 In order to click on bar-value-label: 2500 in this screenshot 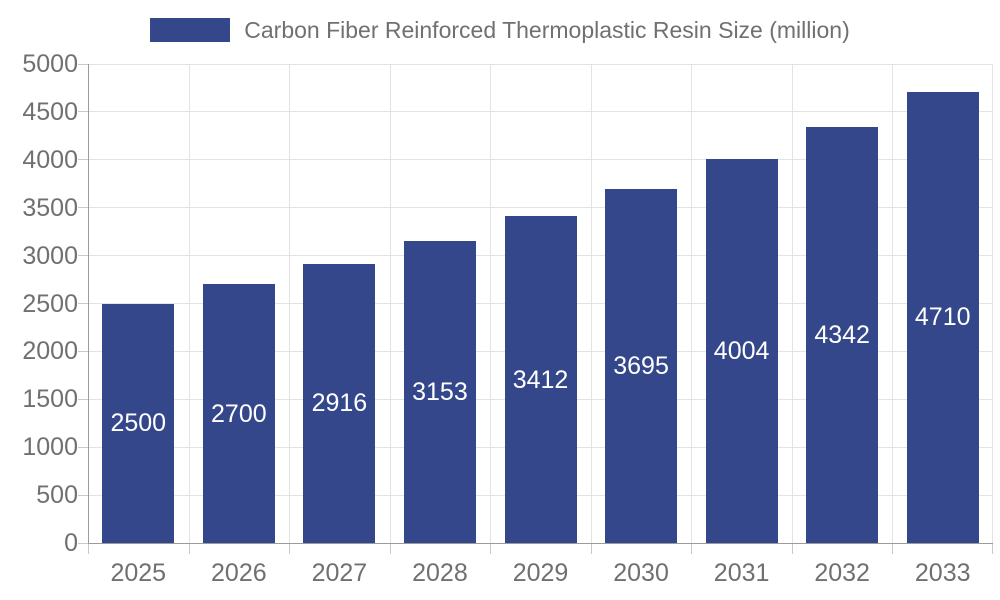, I will do `click(138, 423)`.